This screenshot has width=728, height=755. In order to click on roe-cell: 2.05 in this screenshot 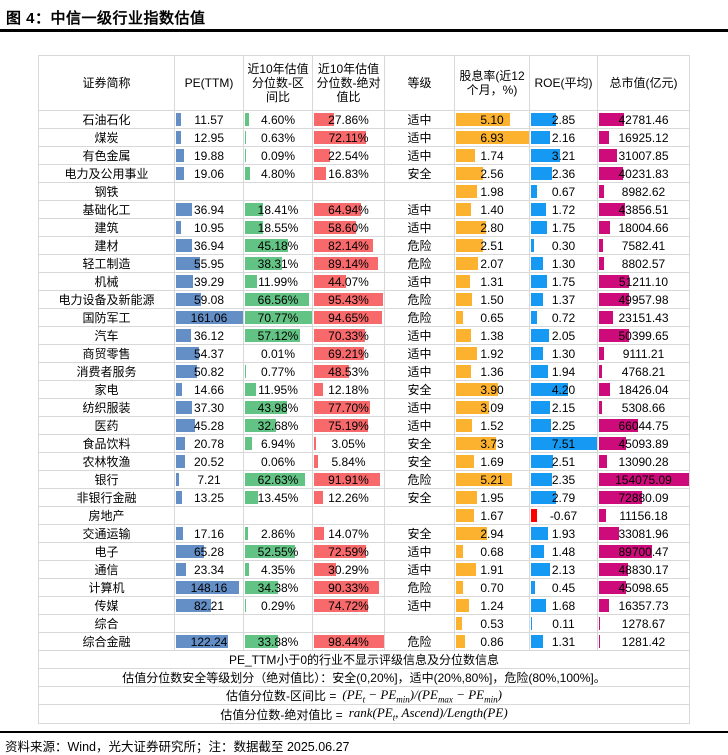, I will do `click(564, 336)`.